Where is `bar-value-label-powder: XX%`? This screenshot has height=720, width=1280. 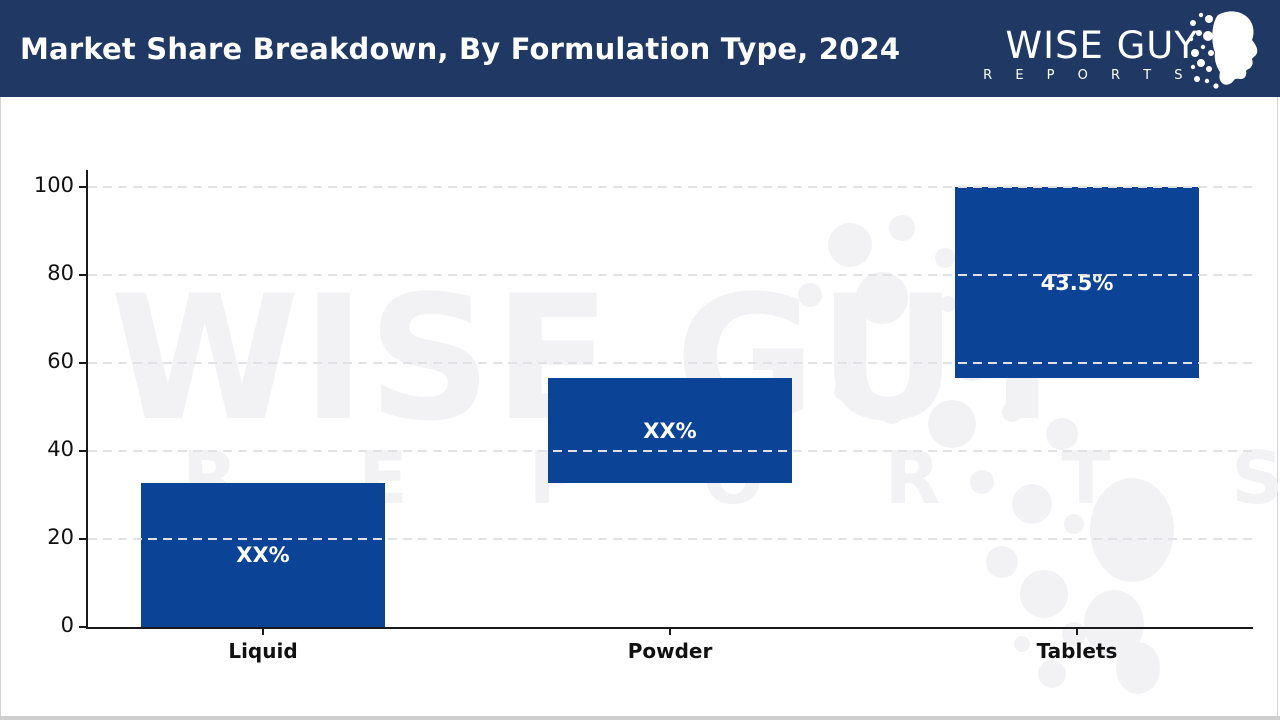 bar-value-label-powder: XX% is located at coordinates (670, 430).